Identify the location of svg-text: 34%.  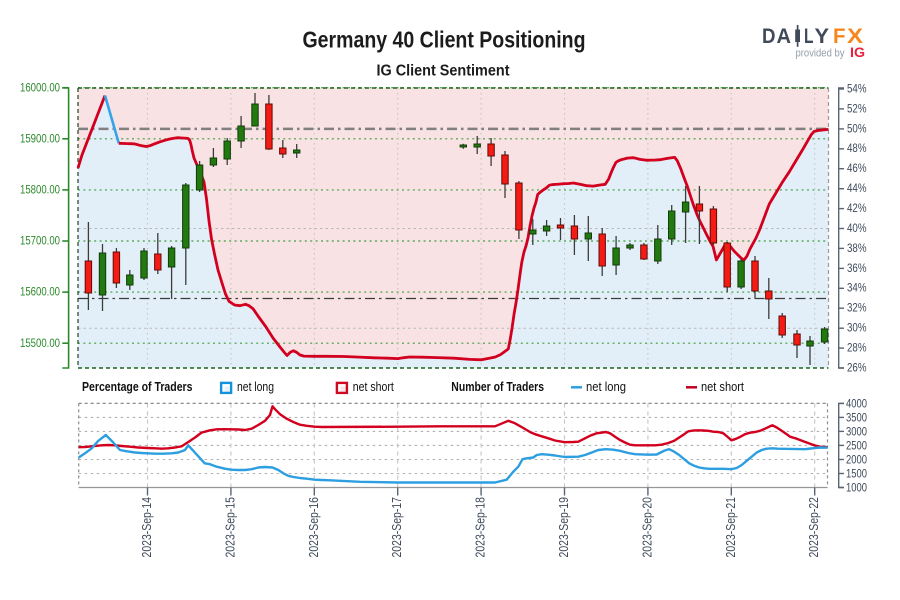
(857, 288).